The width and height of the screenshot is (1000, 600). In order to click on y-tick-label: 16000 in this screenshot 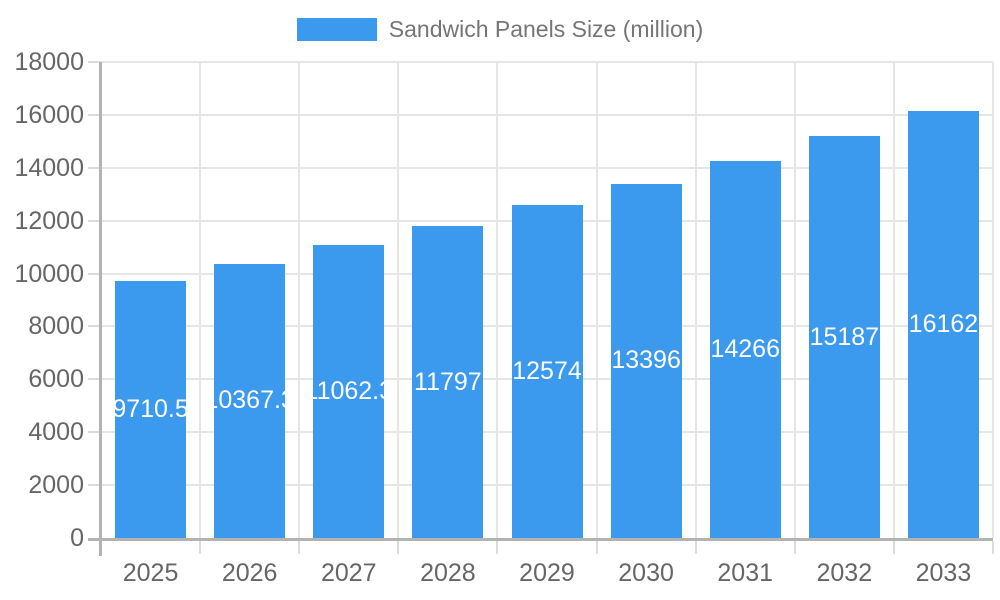, I will do `click(49, 114)`.